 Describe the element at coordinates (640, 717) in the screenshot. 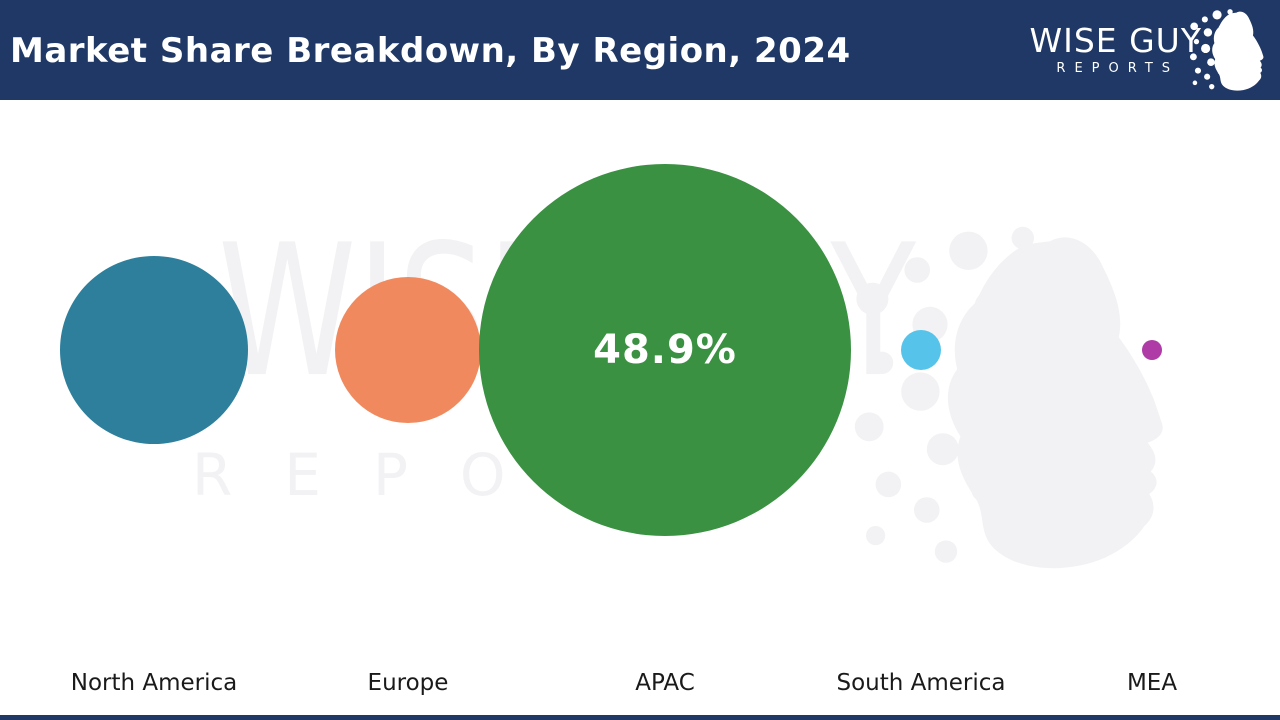

I see `footer-strip` at that location.